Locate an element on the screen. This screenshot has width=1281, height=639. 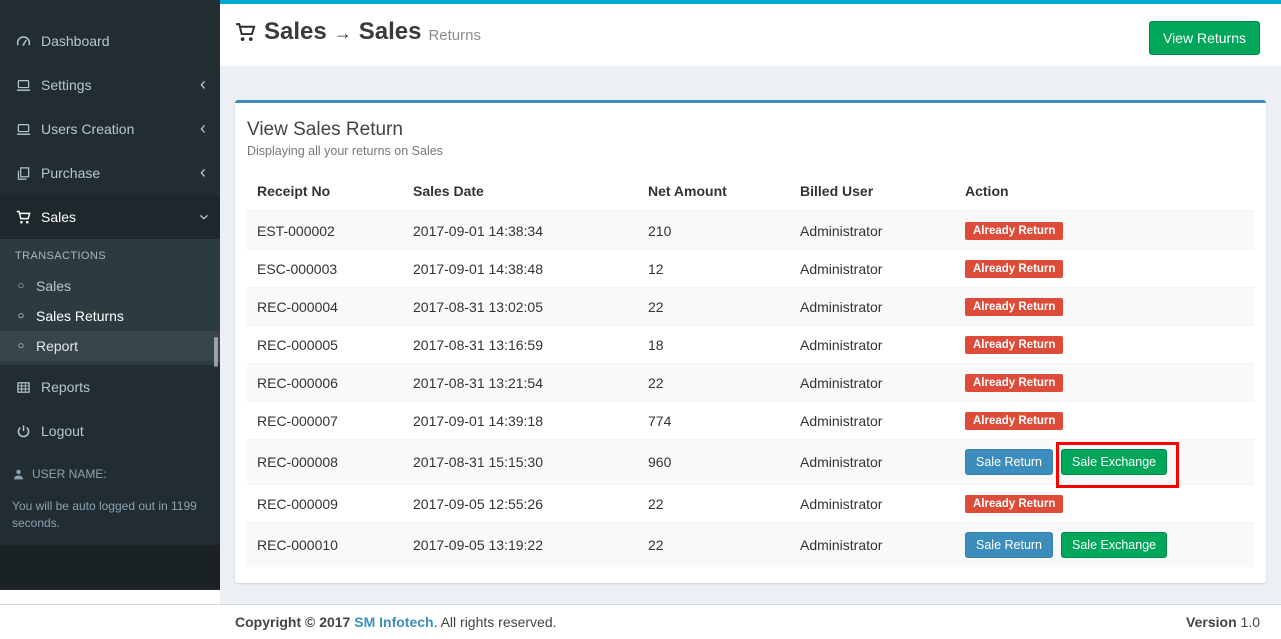
title-page: Sales is located at coordinates (390, 31).